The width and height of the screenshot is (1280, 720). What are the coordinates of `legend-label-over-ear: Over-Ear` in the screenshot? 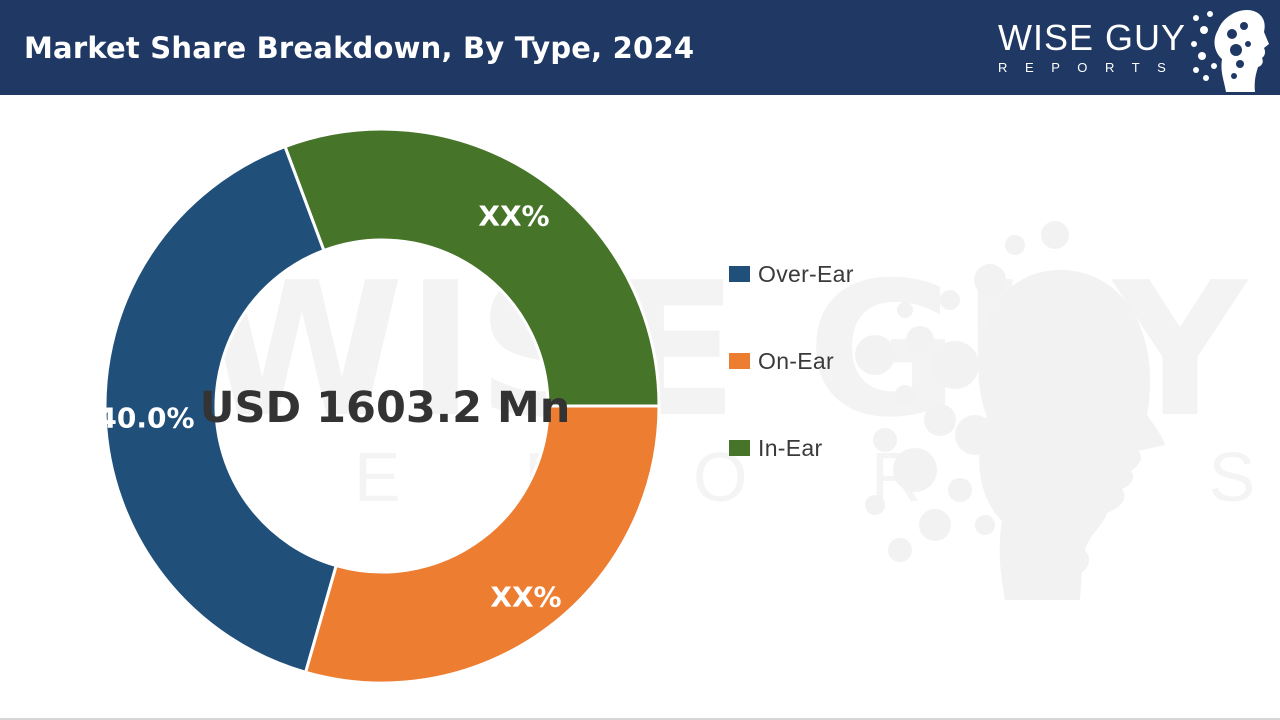 It's located at (806, 273).